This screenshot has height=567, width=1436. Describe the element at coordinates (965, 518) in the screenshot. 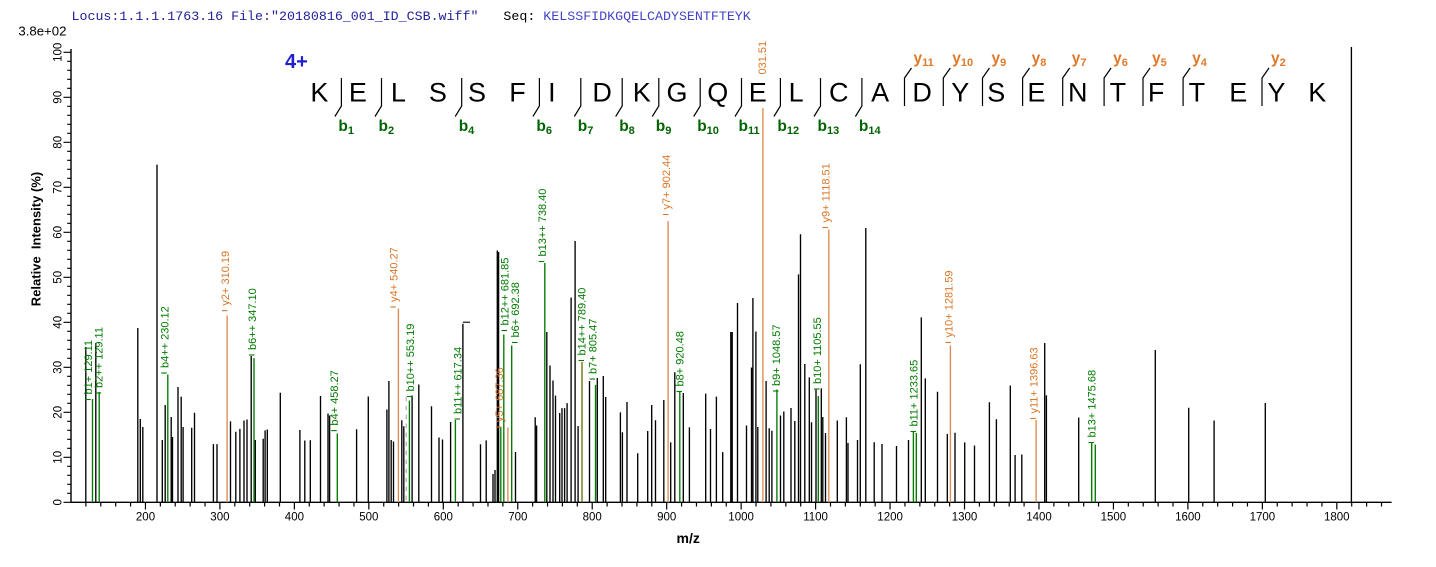

I see `svg-text: 1300` at that location.